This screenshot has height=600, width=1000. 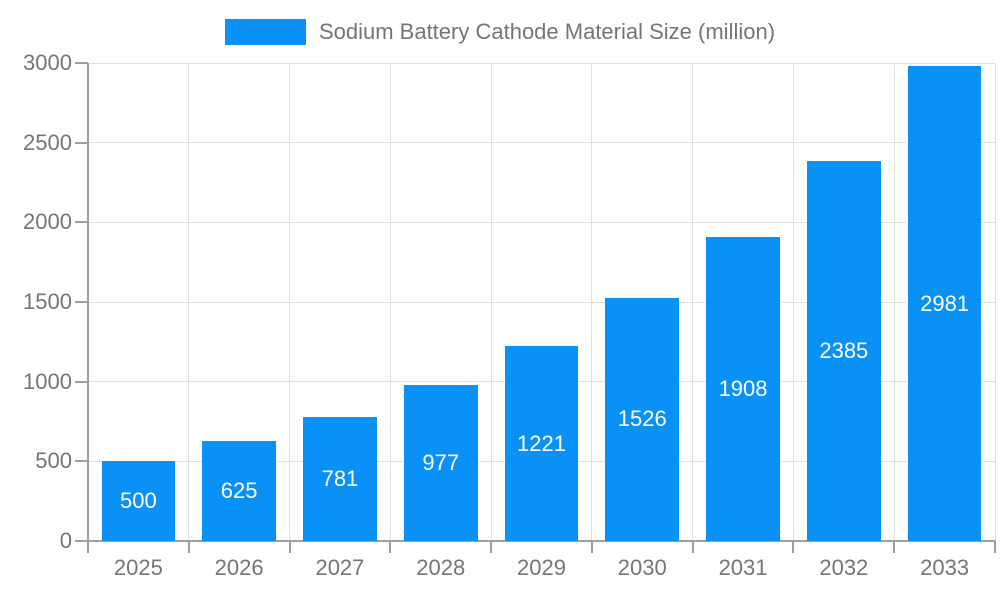 I want to click on bar: 1221, so click(x=541, y=443).